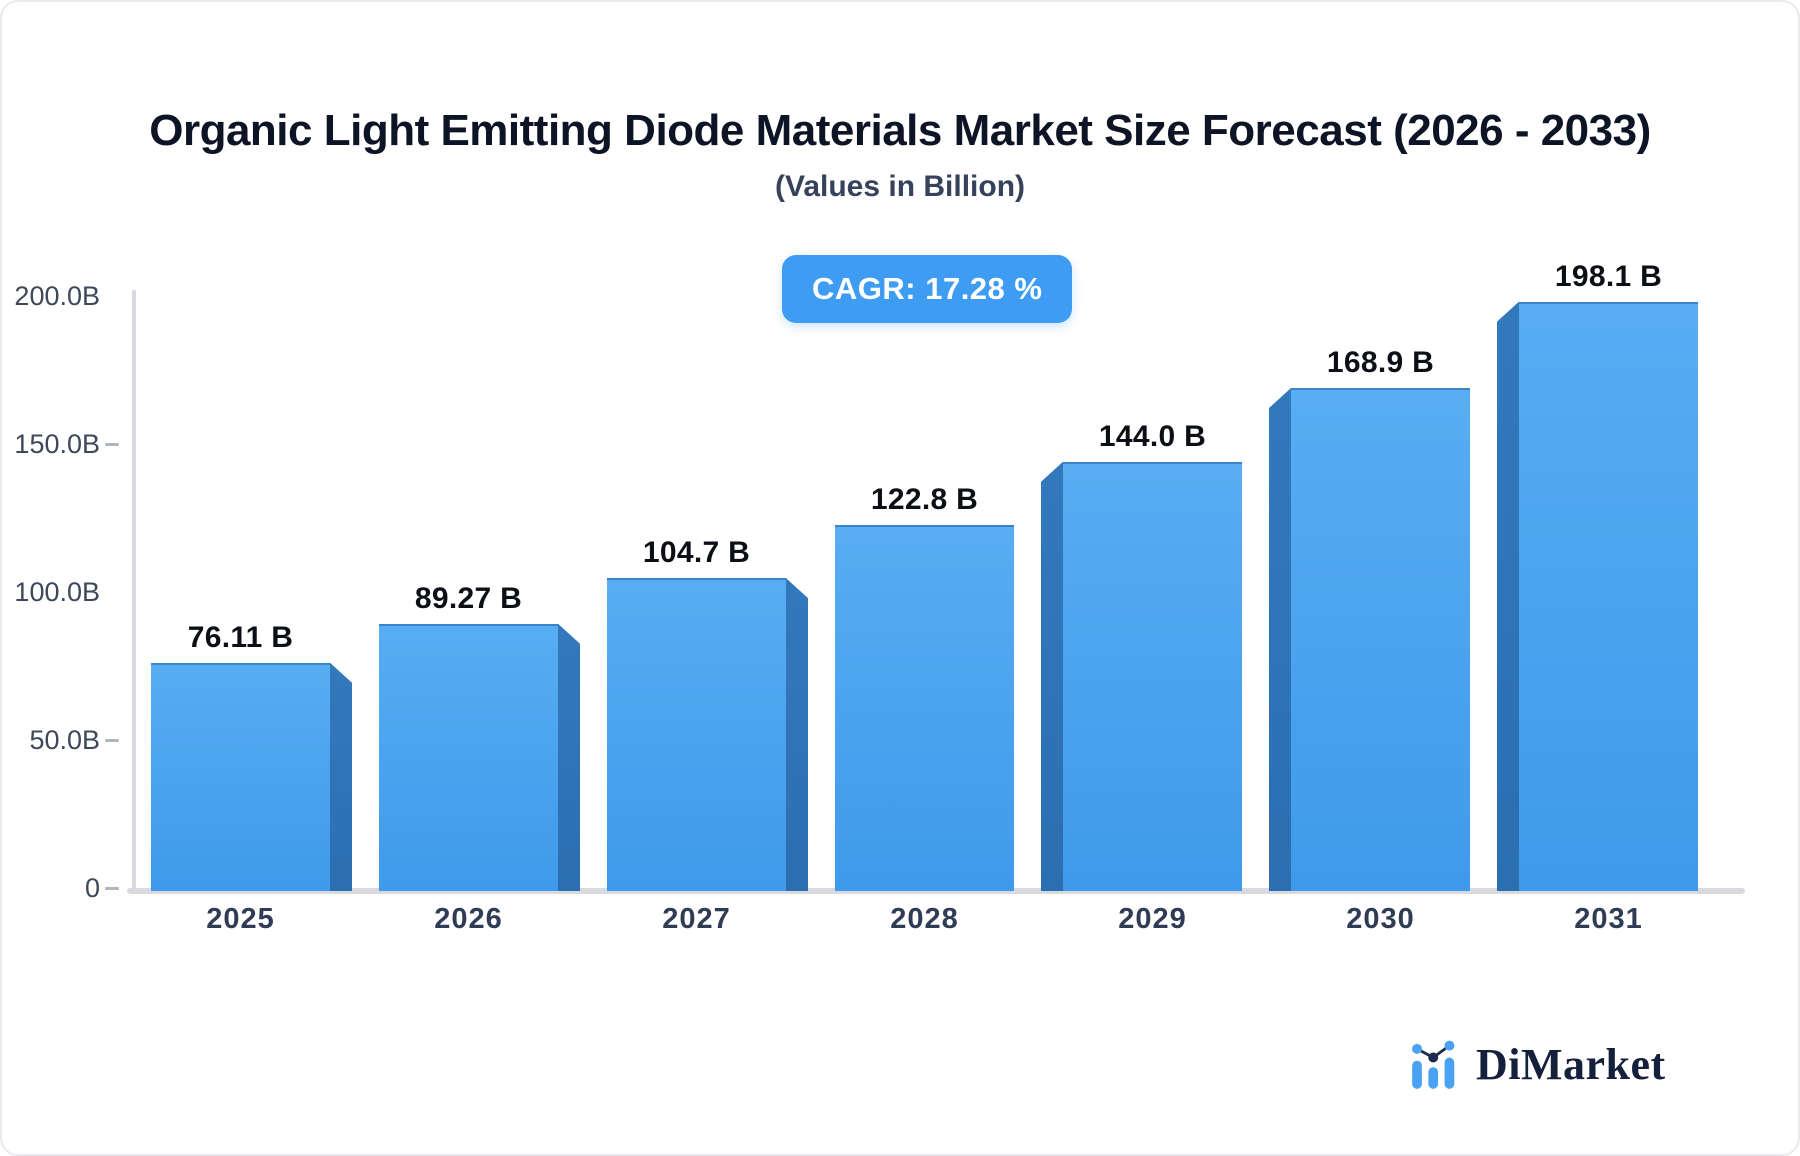 This screenshot has width=1800, height=1156. Describe the element at coordinates (1608, 919) in the screenshot. I see `x-axis-category-label: 2031` at that location.